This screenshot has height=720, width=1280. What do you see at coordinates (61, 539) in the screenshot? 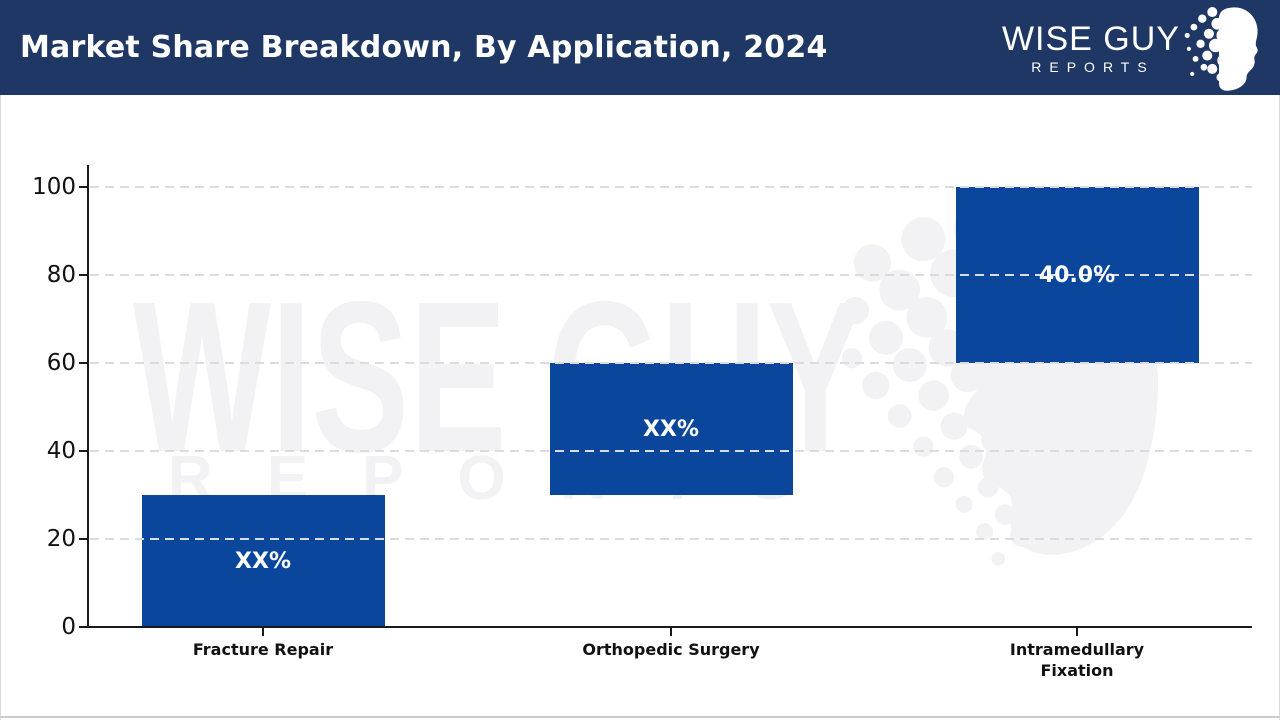
I see `y-tick-label-20: 20` at bounding box center [61, 539].